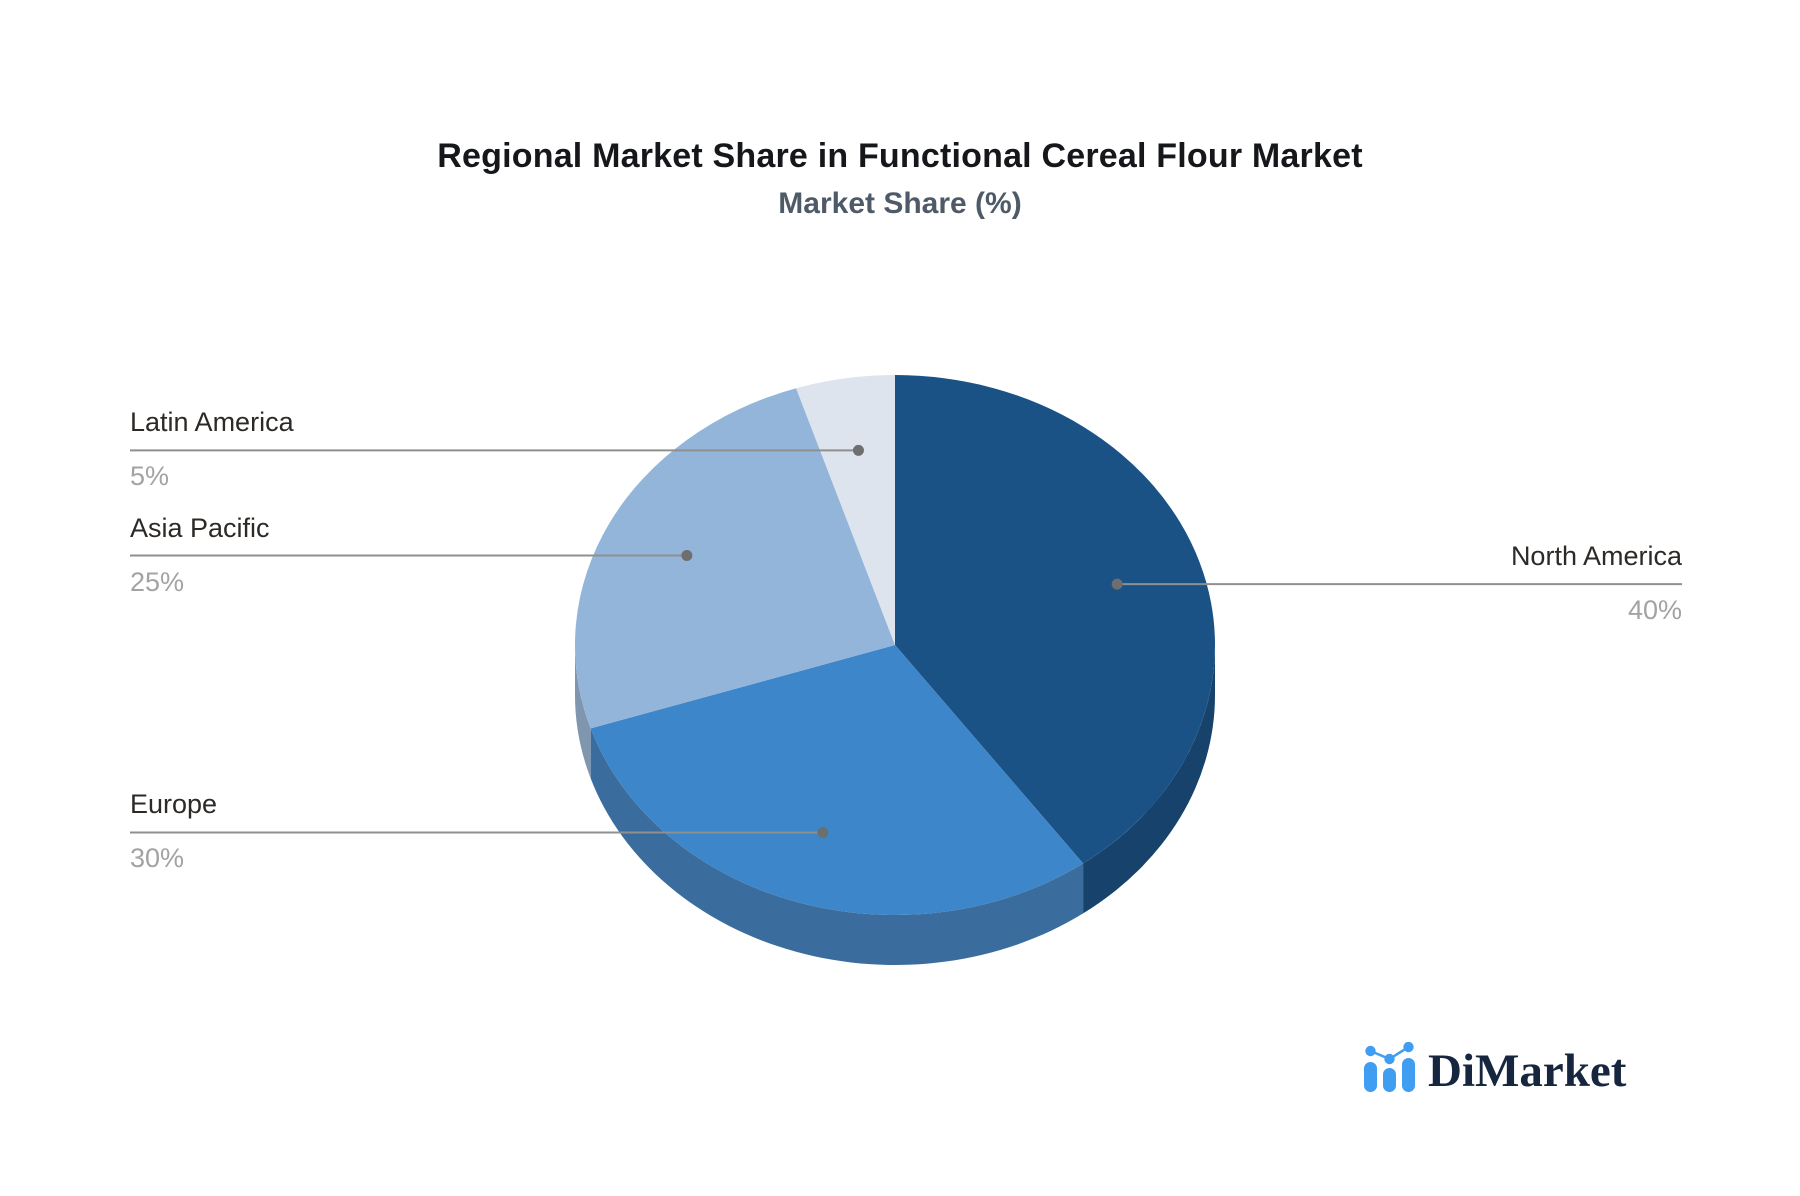 The height and width of the screenshot is (1196, 1800). I want to click on slice-label-value: 40%, so click(1654, 610).